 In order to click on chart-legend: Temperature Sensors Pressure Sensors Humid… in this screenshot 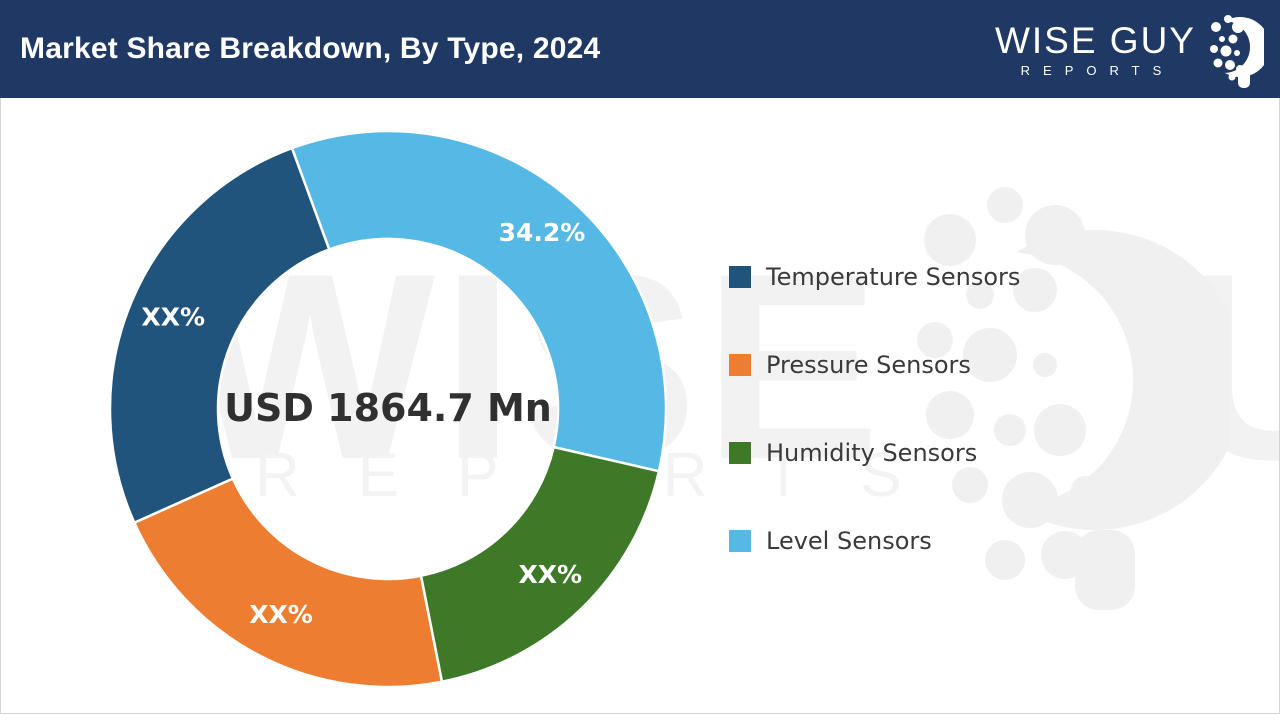, I will do `click(875, 440)`.